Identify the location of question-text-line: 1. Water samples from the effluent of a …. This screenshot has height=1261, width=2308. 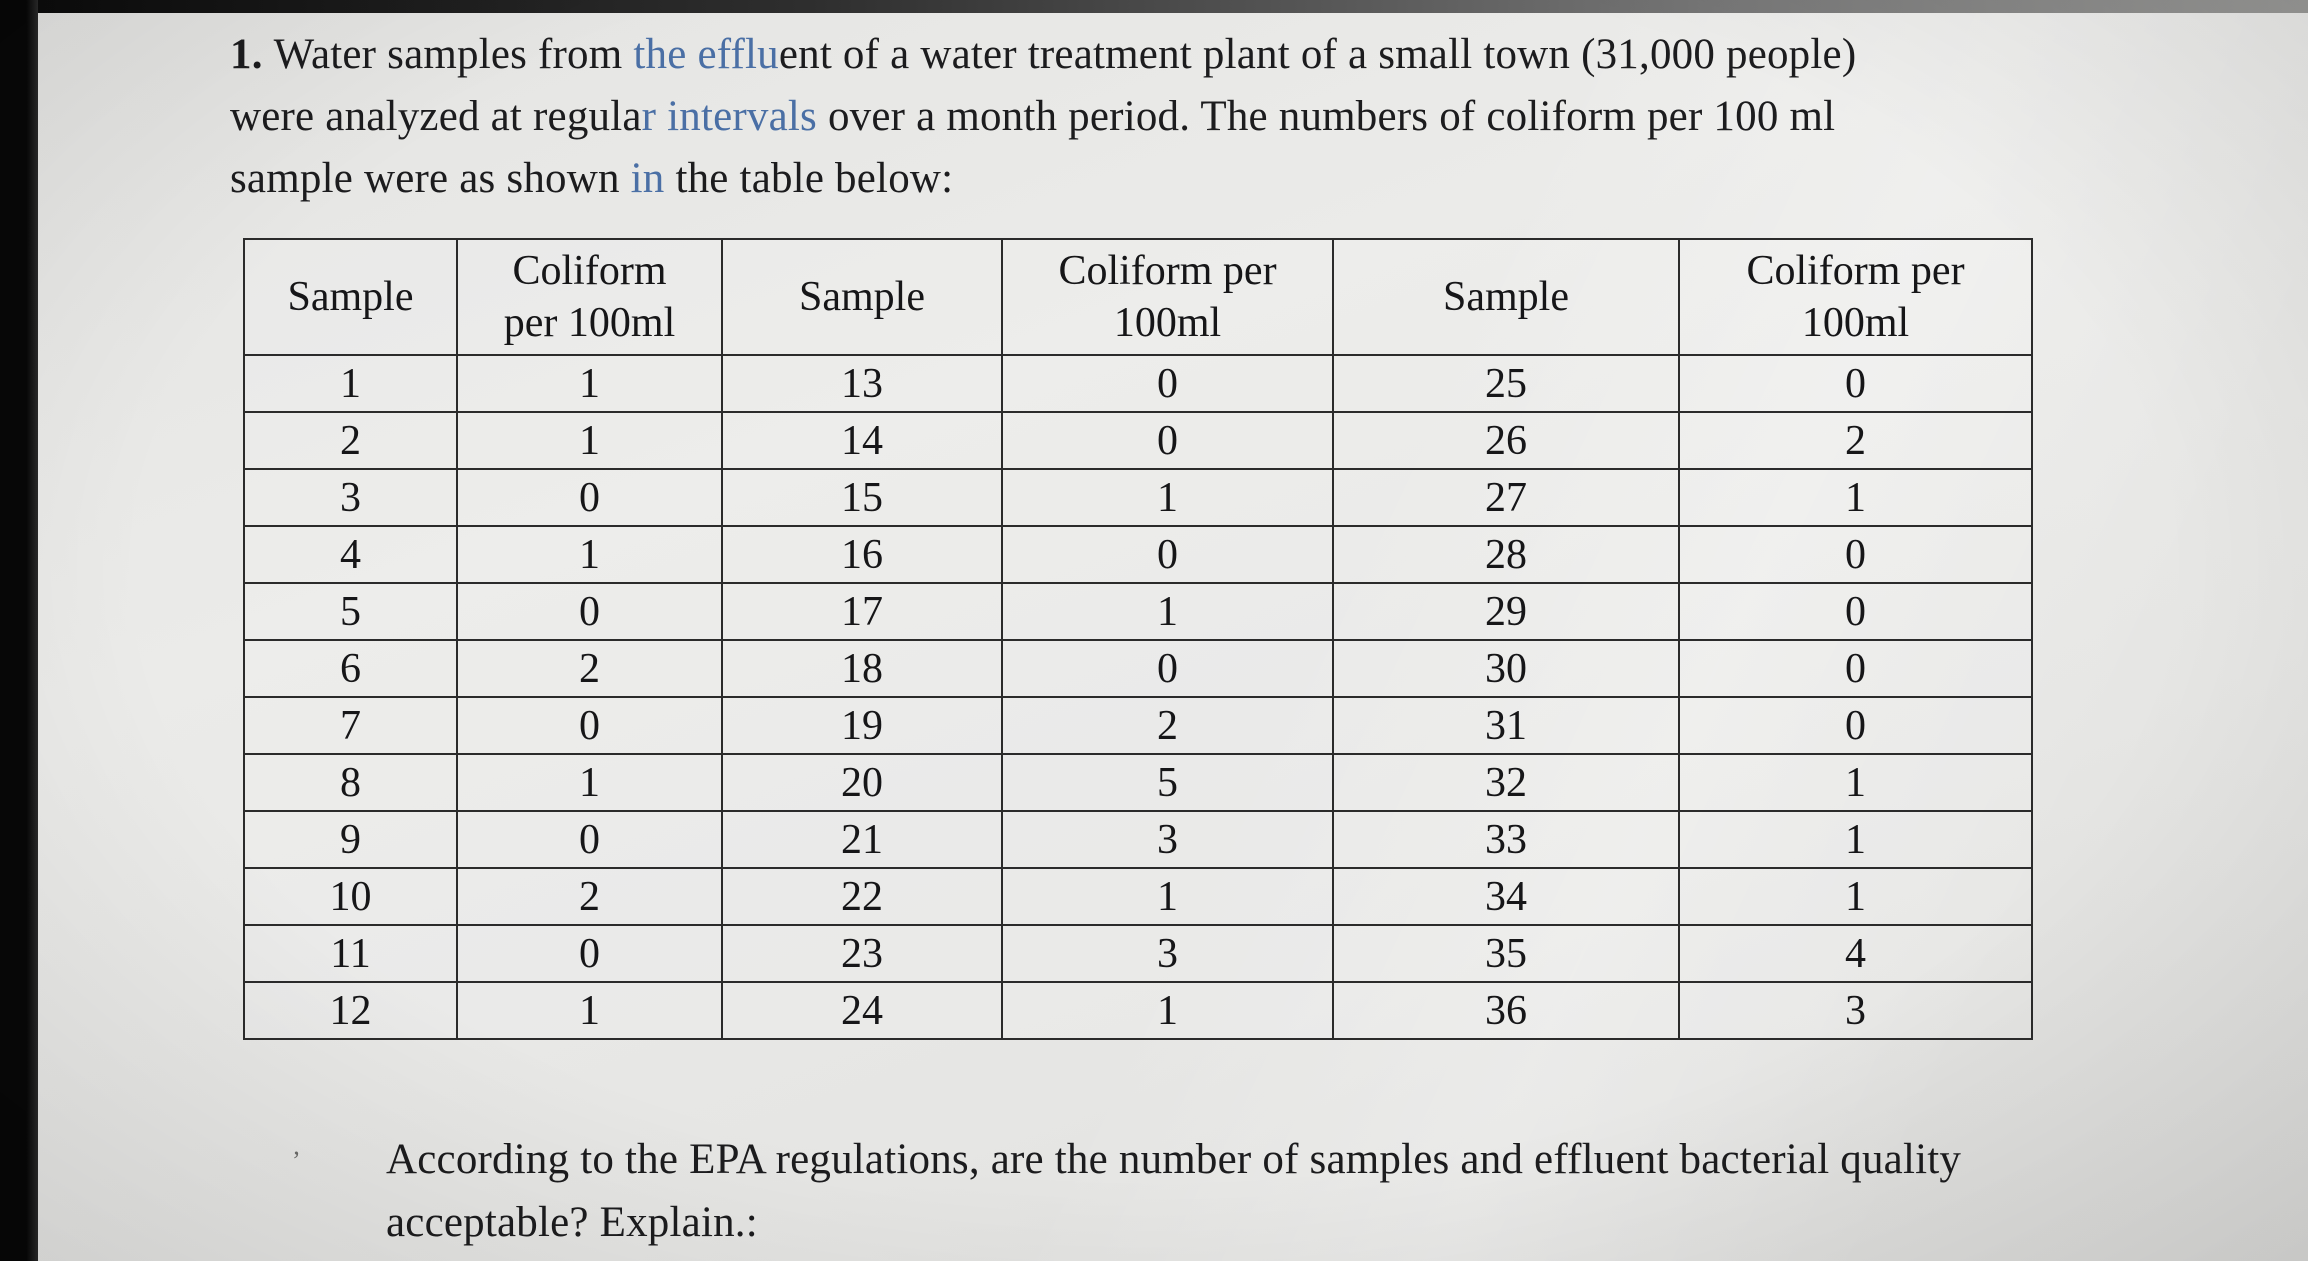
(1239, 55).